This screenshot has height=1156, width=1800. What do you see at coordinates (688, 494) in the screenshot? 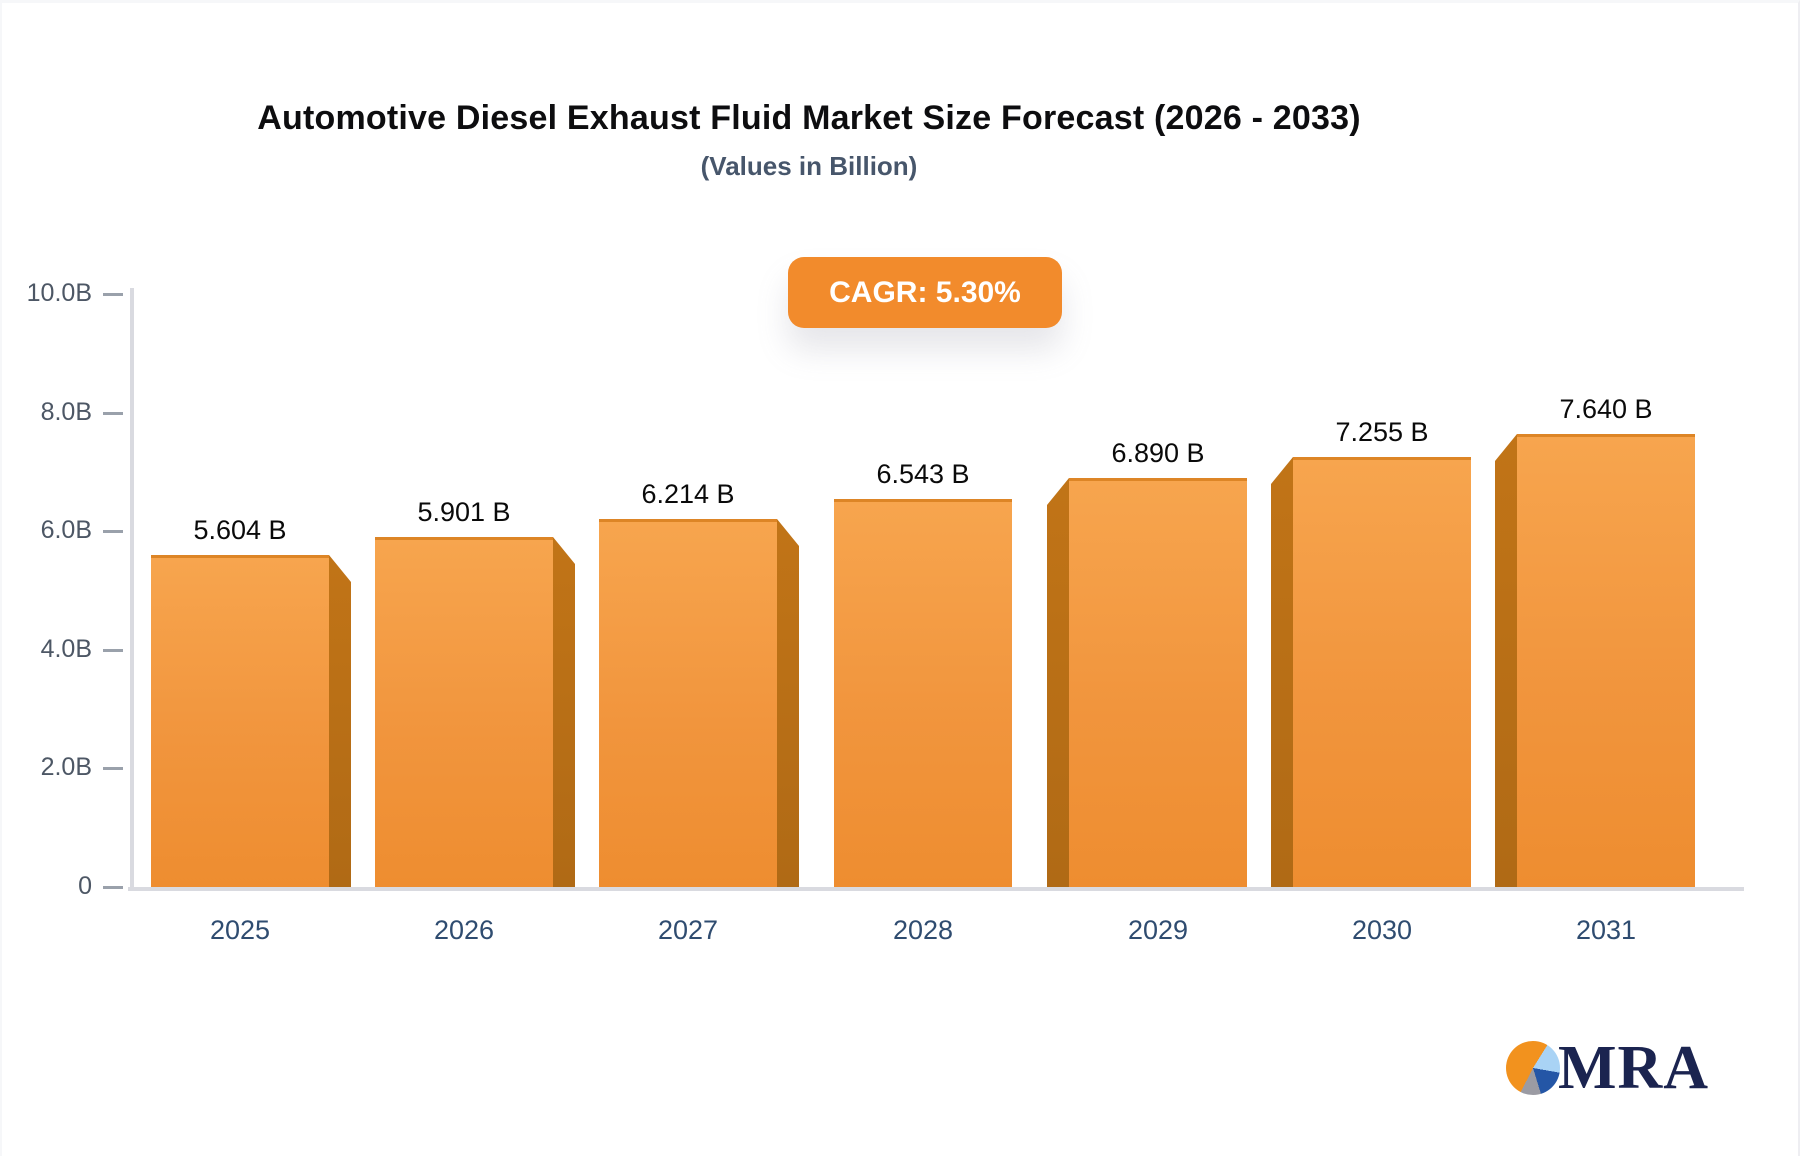
I see `bar-value-label: 6.214 B` at bounding box center [688, 494].